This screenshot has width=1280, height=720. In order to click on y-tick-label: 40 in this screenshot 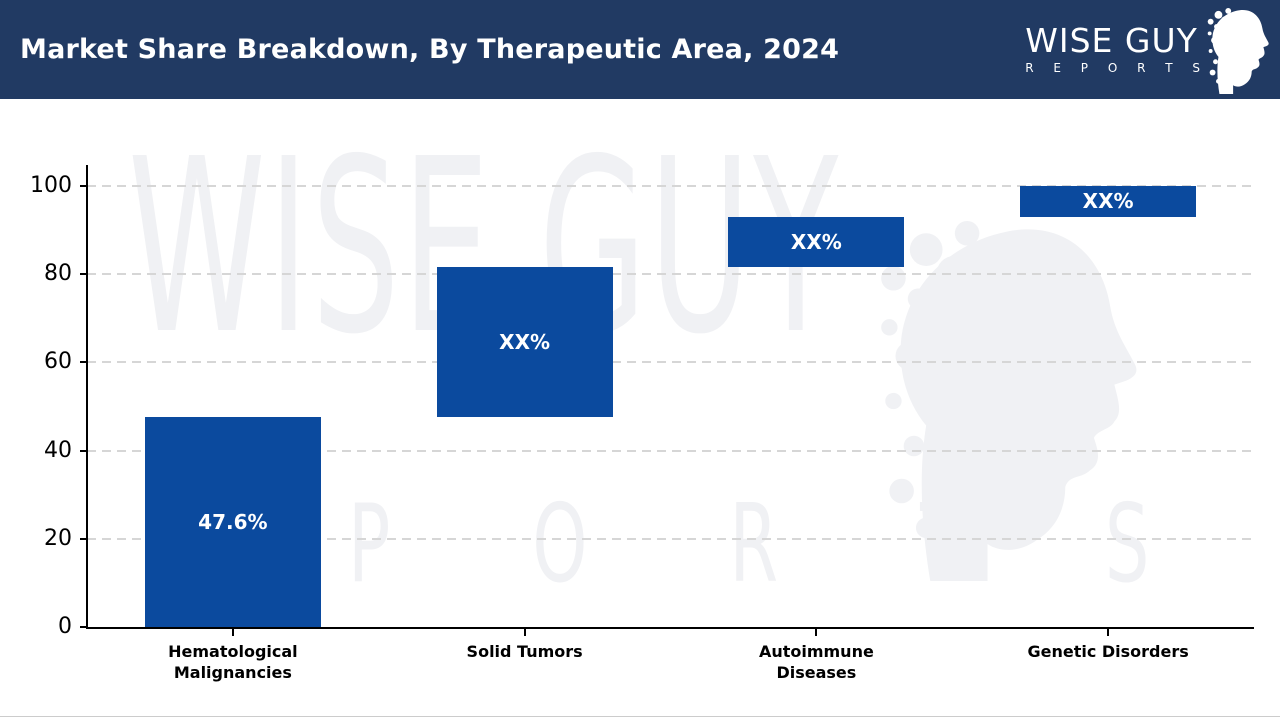, I will do `click(58, 450)`.